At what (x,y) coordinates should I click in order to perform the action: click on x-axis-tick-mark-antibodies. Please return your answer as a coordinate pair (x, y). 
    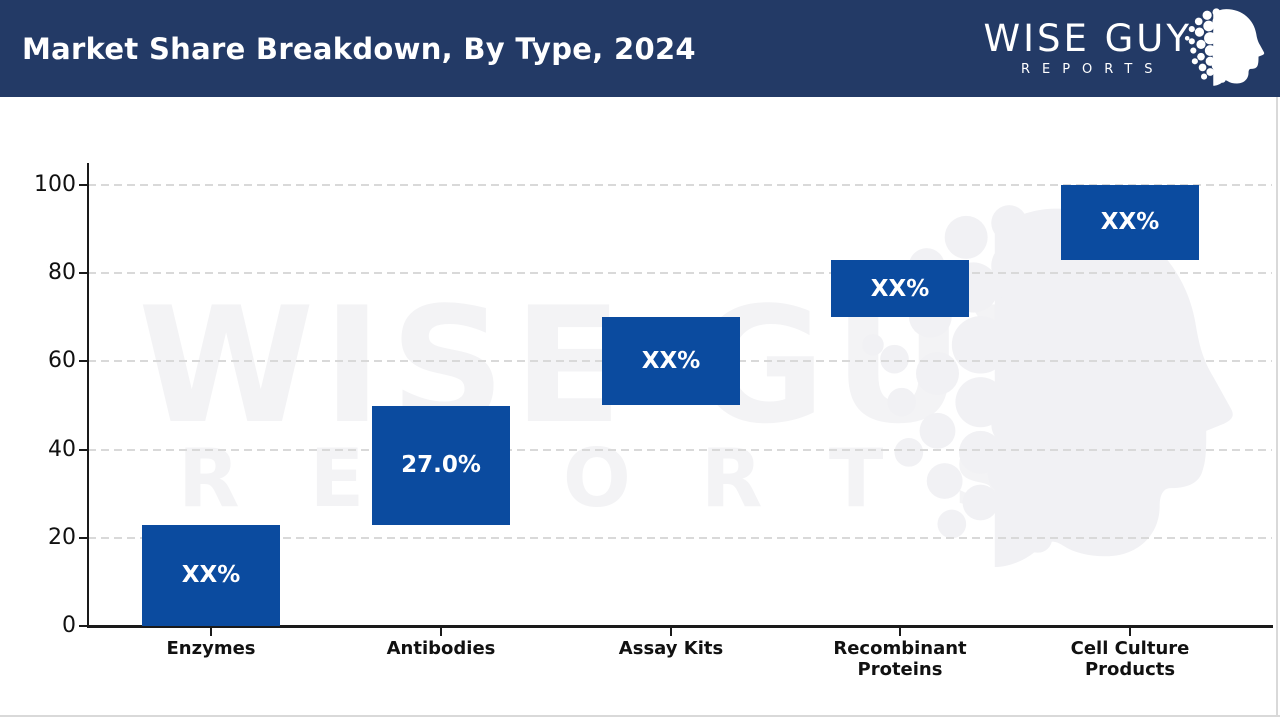
    Looking at the image, I should click on (441, 632).